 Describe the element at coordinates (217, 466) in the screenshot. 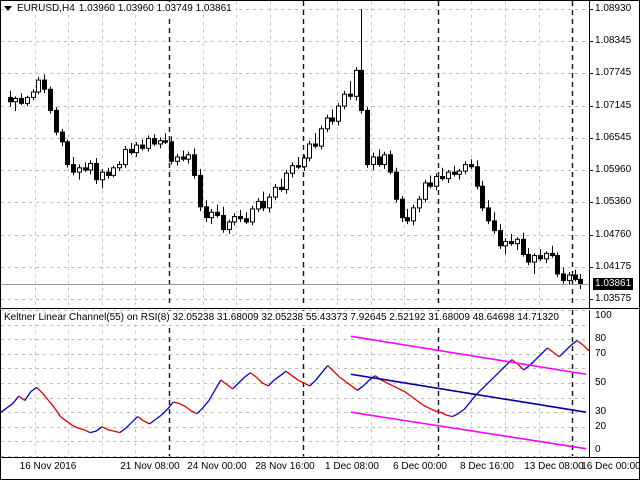

I see `time-axis-label: 24 Nov 00:00` at that location.